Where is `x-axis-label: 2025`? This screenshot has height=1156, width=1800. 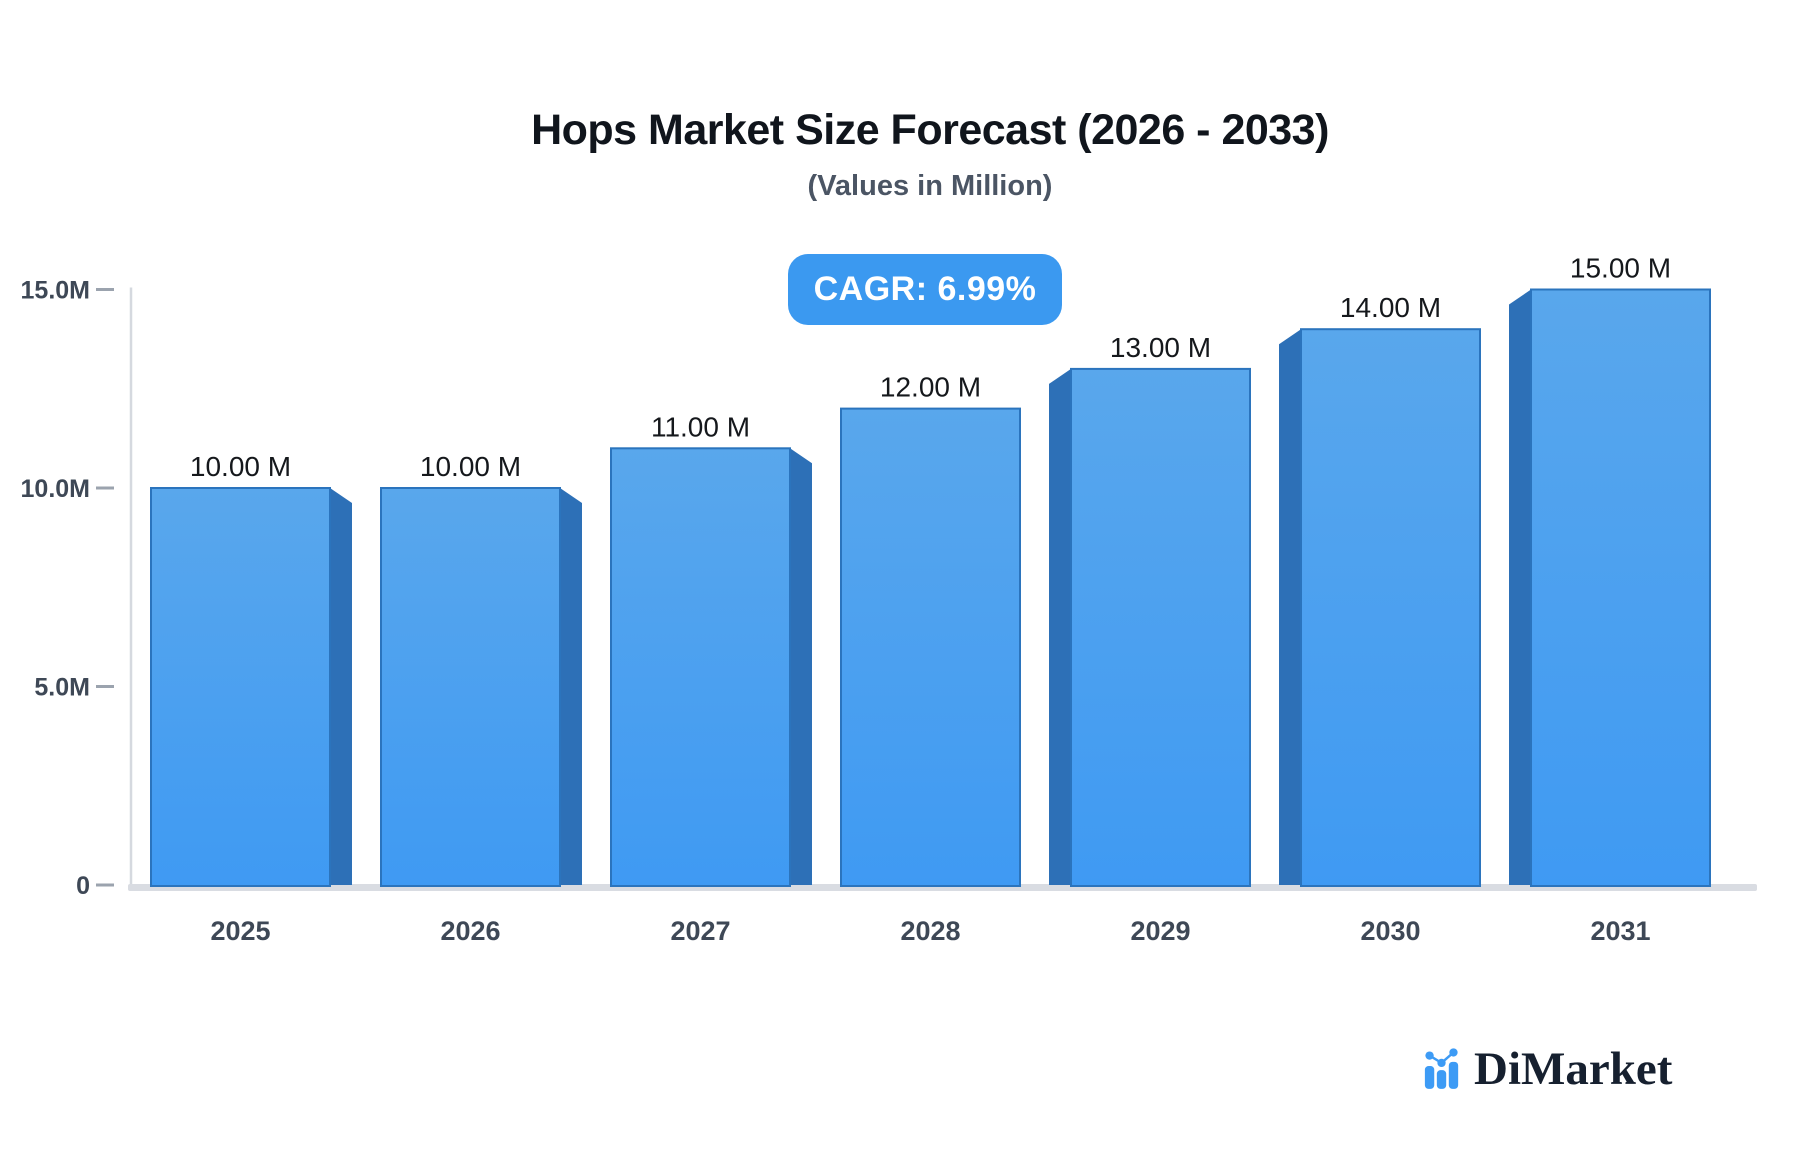 x-axis-label: 2025 is located at coordinates (240, 931).